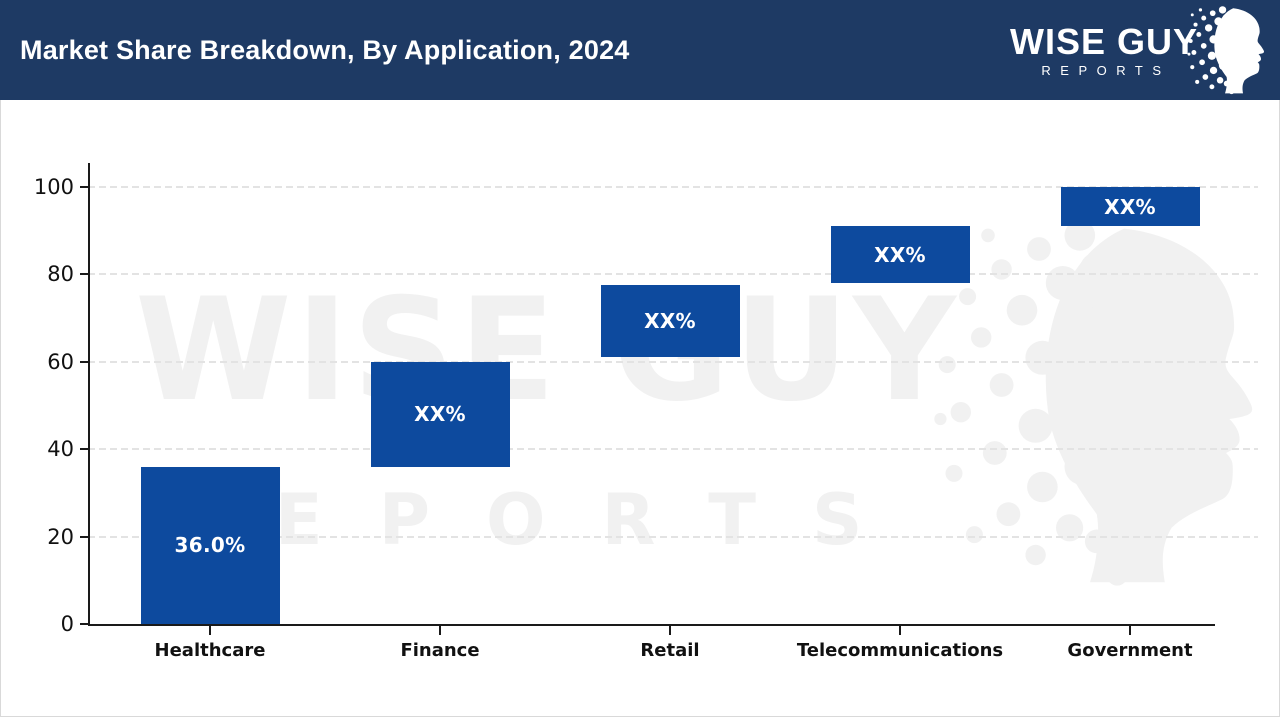  I want to click on y-axis-line, so click(89, 394).